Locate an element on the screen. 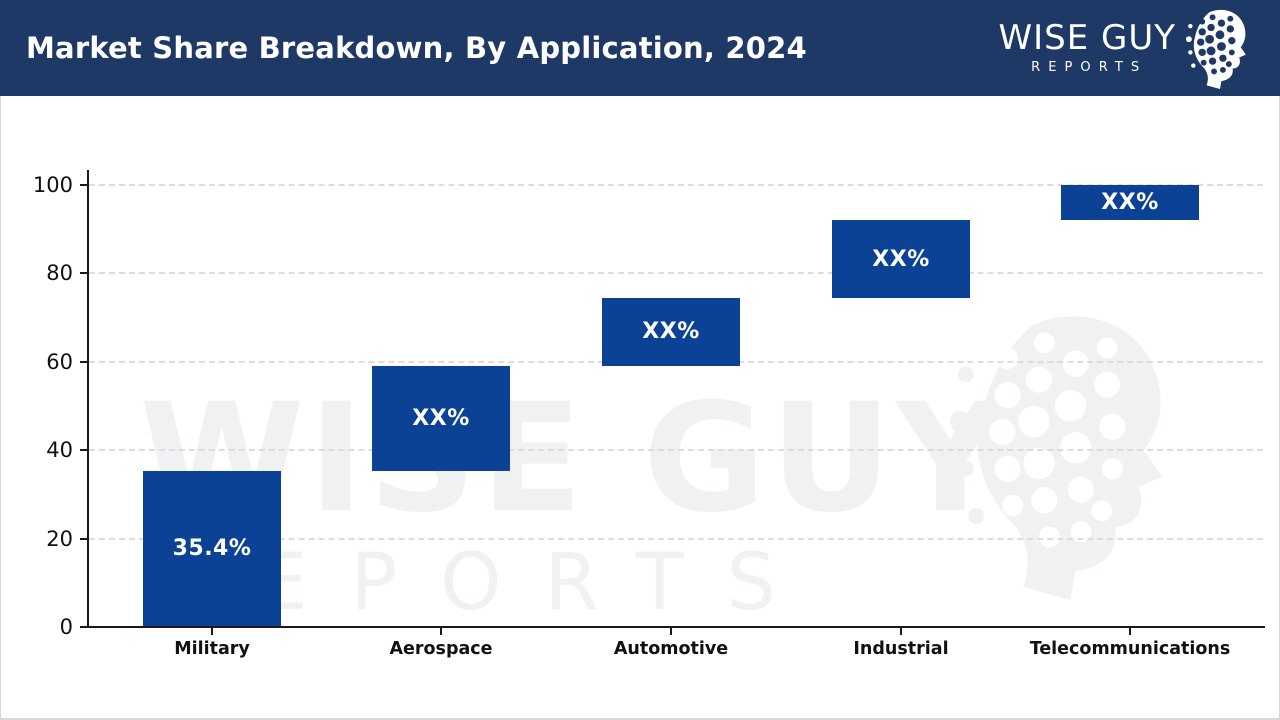  wiseguy-head-watermark-icon is located at coordinates (1060, 453).